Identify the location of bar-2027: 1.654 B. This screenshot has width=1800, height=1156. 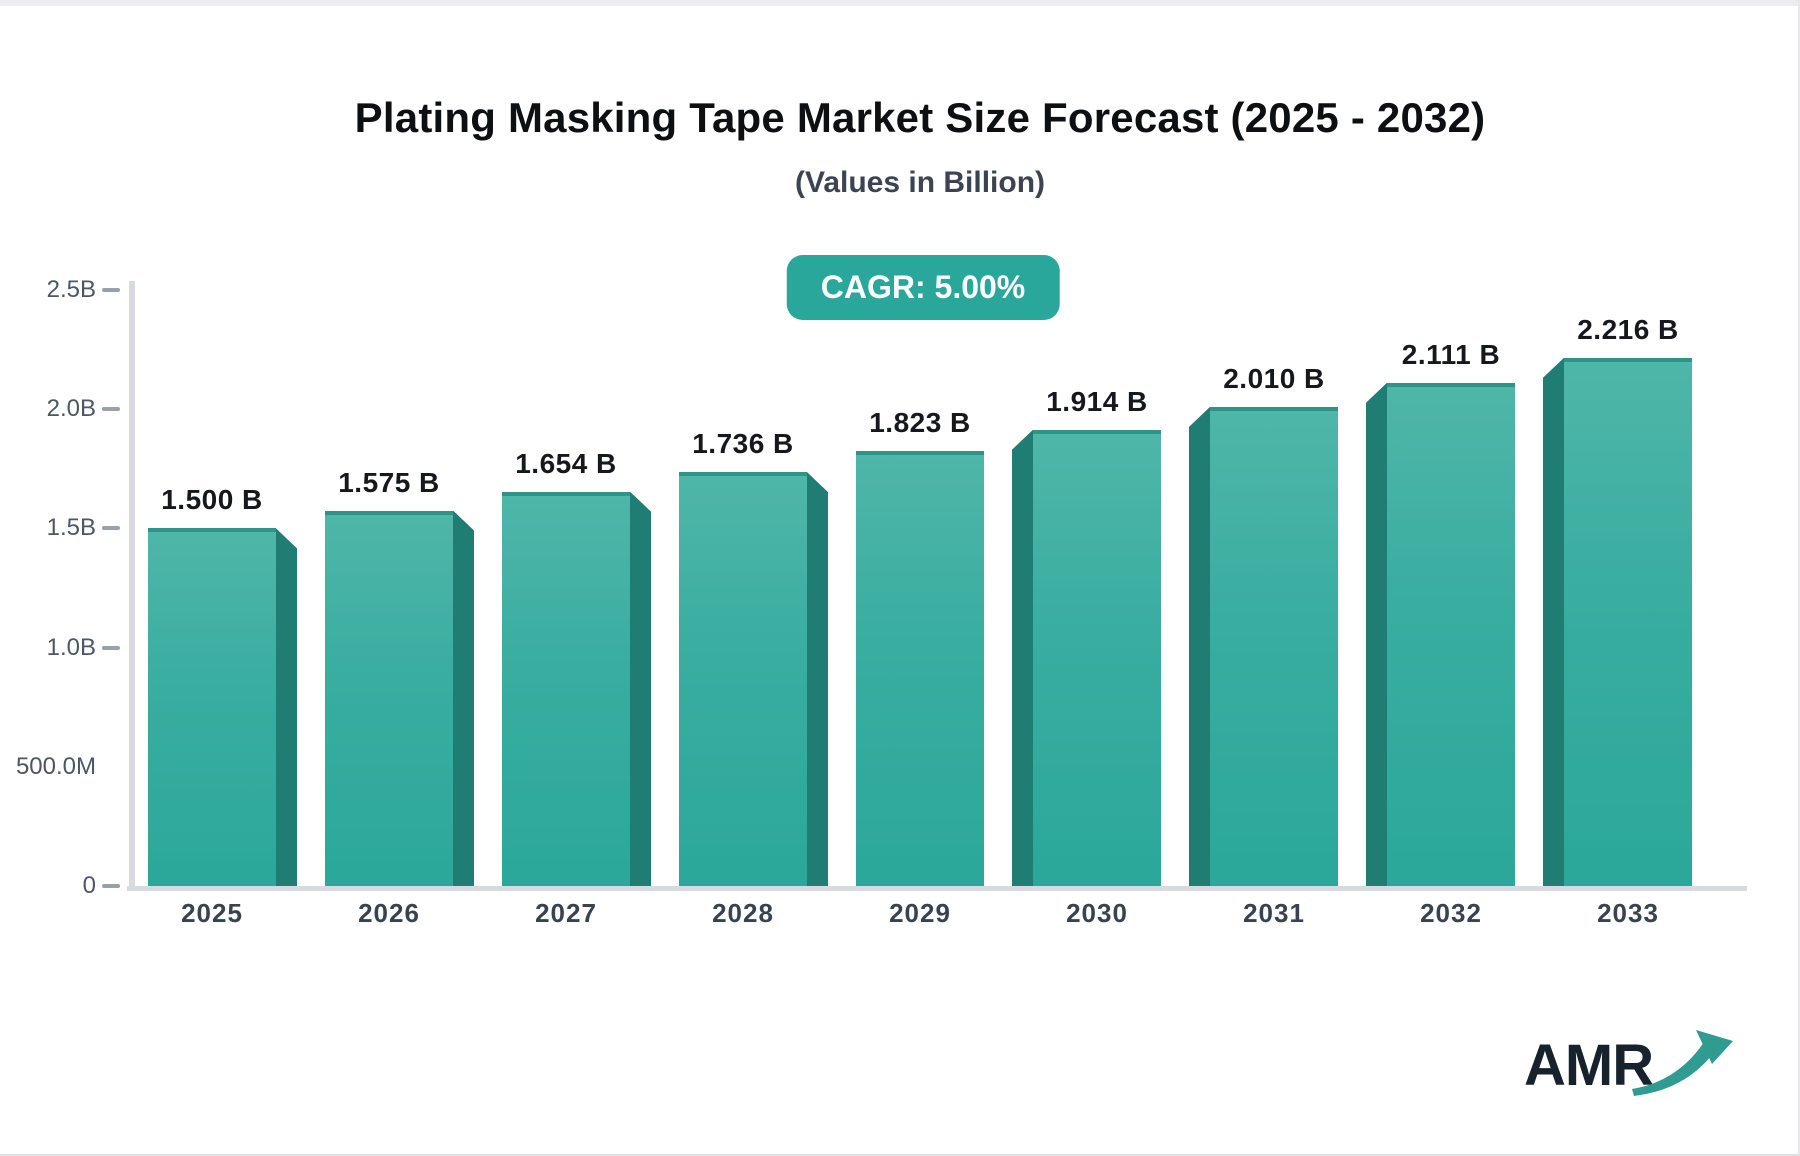
(576, 667).